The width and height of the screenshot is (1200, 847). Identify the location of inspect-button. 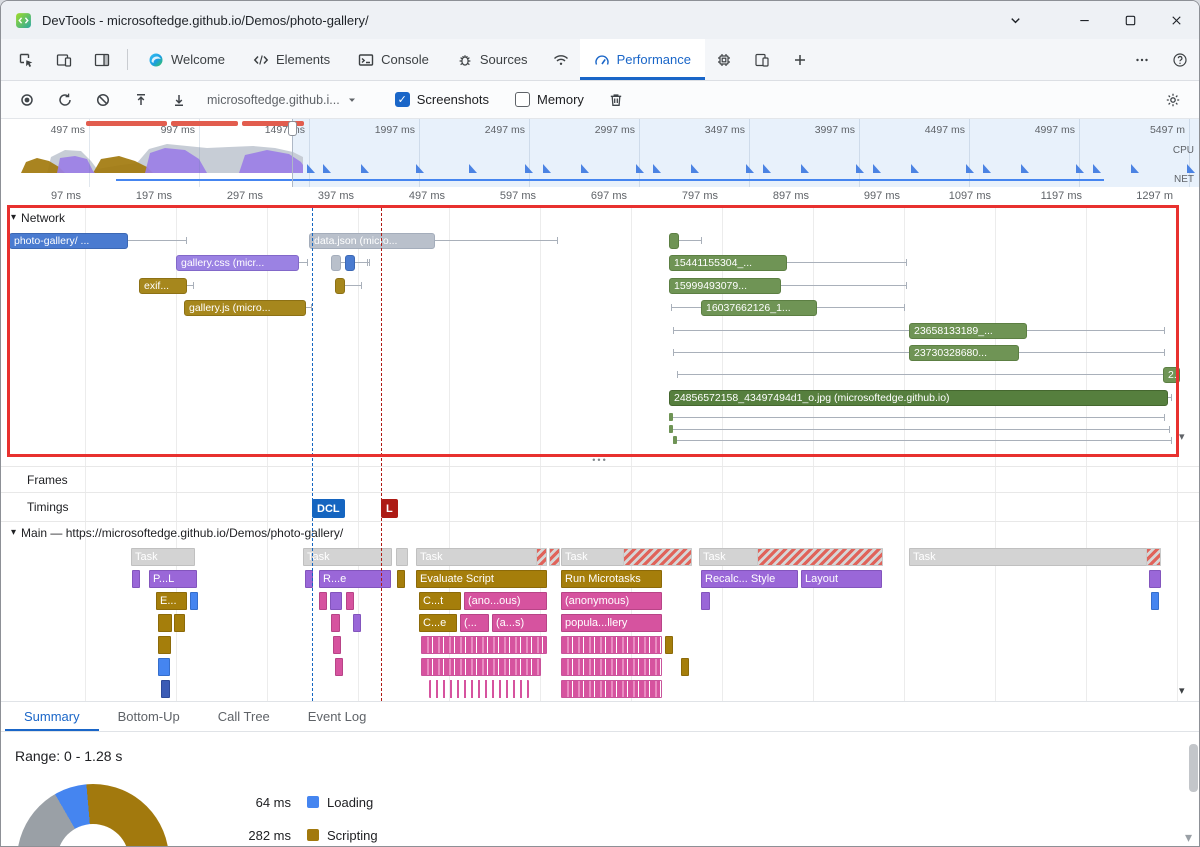
(26, 59).